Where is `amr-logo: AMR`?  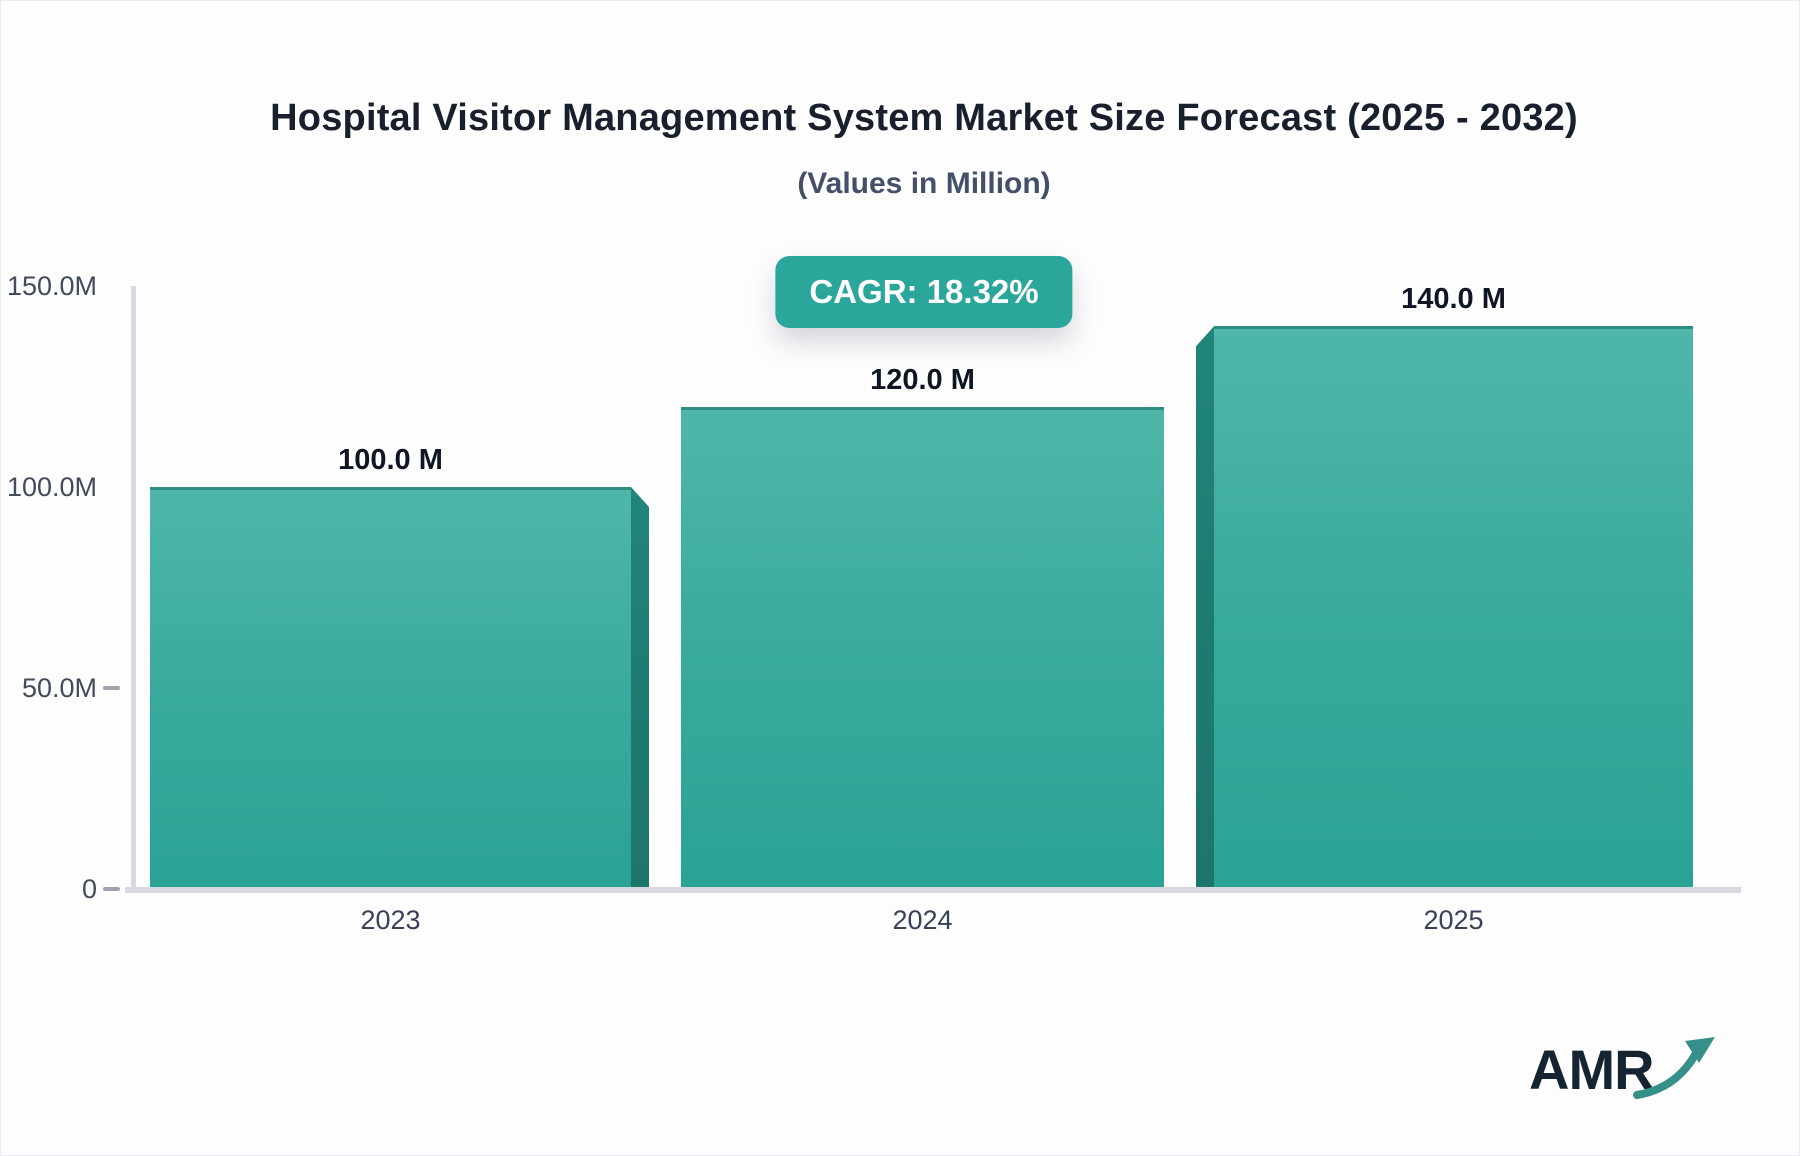 amr-logo: AMR is located at coordinates (1629, 1071).